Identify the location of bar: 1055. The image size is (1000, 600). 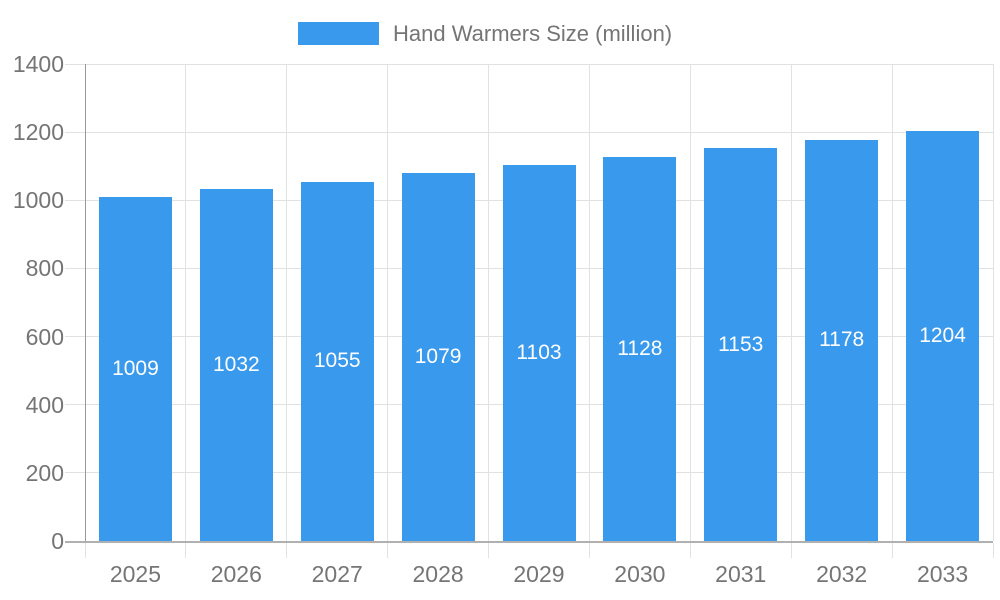
(337, 361).